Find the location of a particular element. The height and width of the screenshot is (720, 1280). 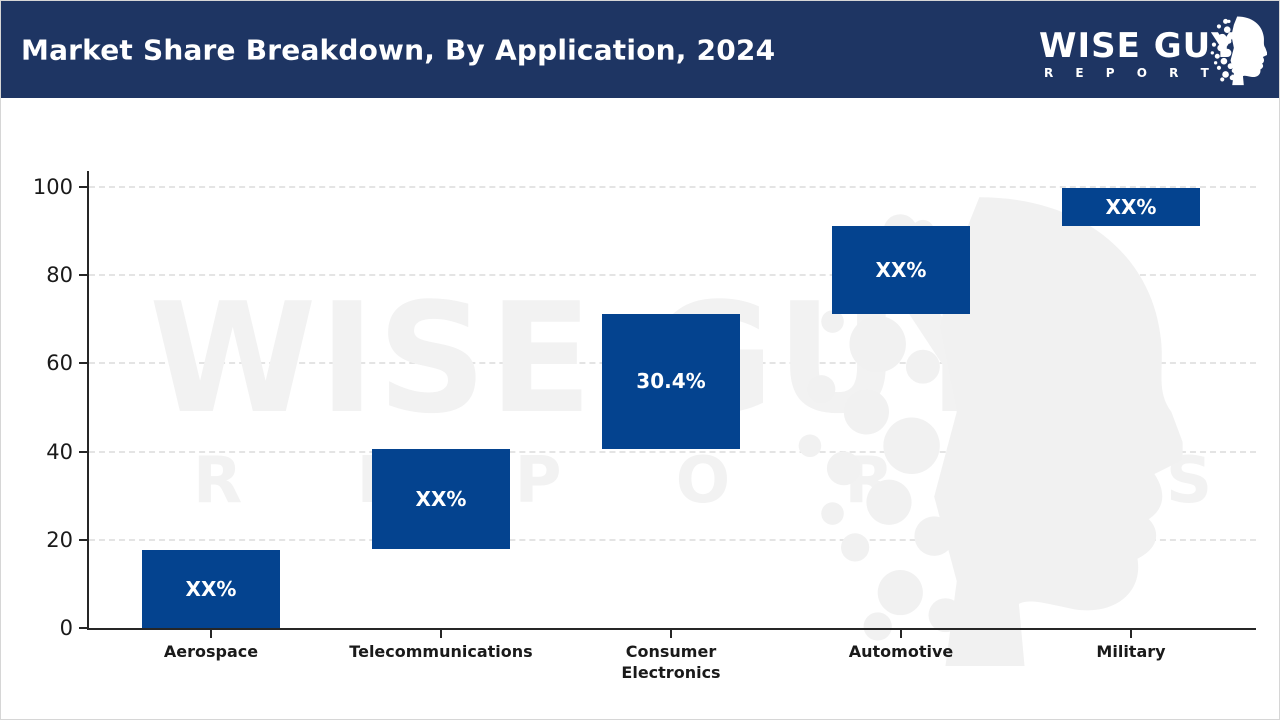

brand-logo: WISE GUY R E P O R T S is located at coordinates (1139, 50).